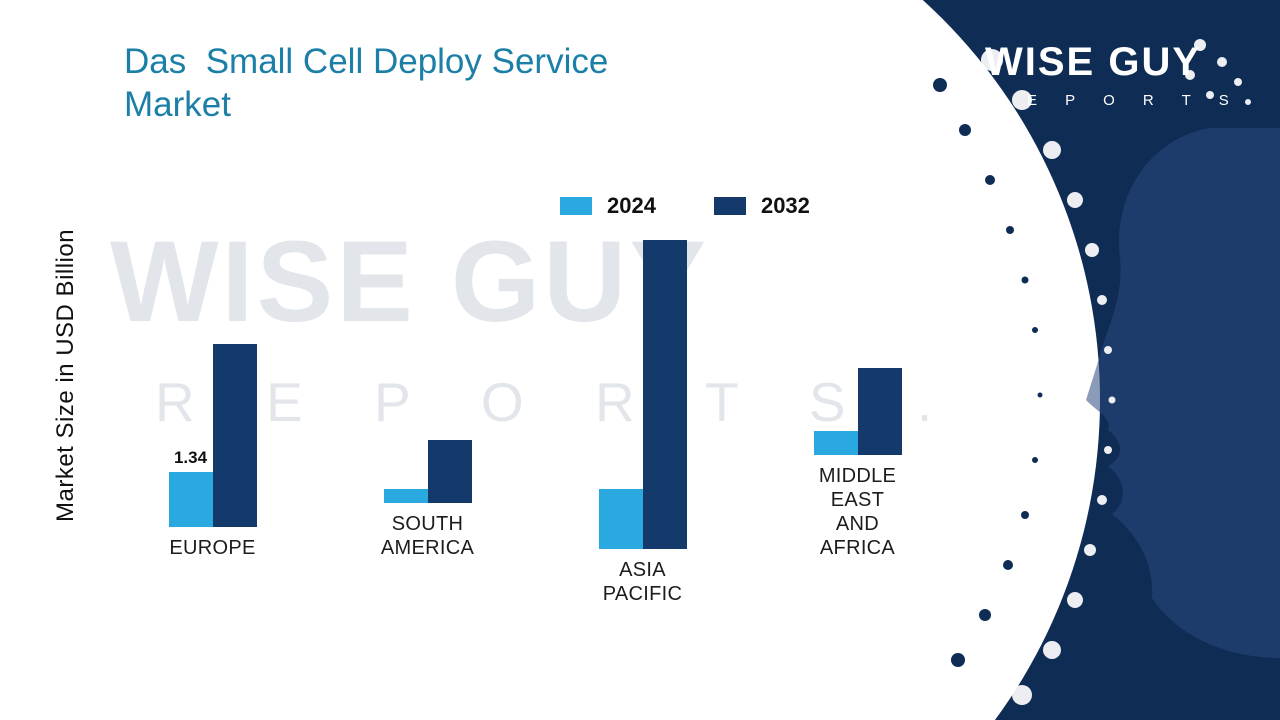  I want to click on bars-middle-east-and-africa, so click(857, 347).